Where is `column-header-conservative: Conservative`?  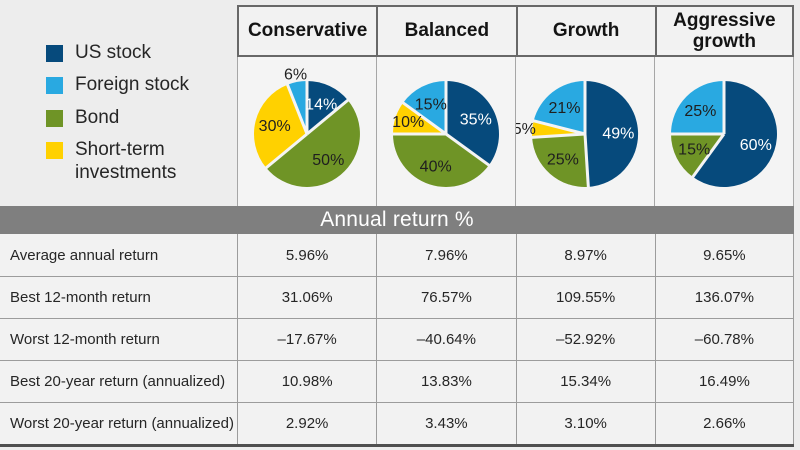 column-header-conservative: Conservative is located at coordinates (307, 31).